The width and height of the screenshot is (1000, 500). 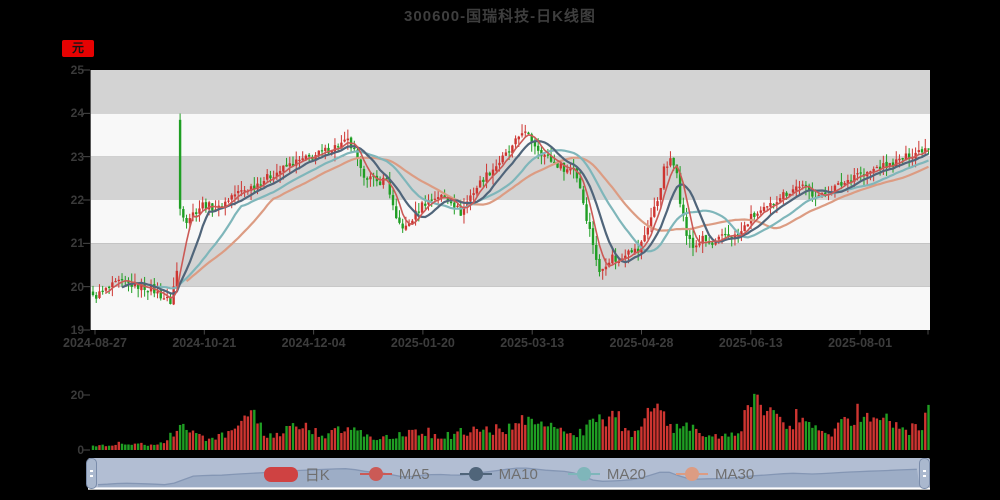 What do you see at coordinates (422, 343) in the screenshot?
I see `date-axis-label: 2025-01-20` at bounding box center [422, 343].